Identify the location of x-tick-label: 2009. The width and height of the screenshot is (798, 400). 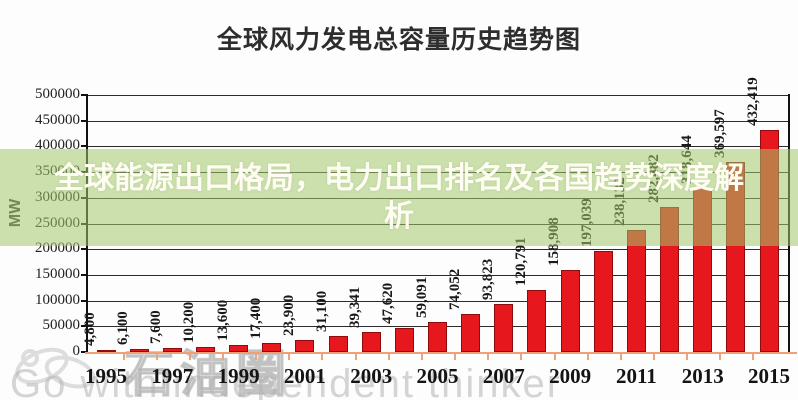
(570, 376).